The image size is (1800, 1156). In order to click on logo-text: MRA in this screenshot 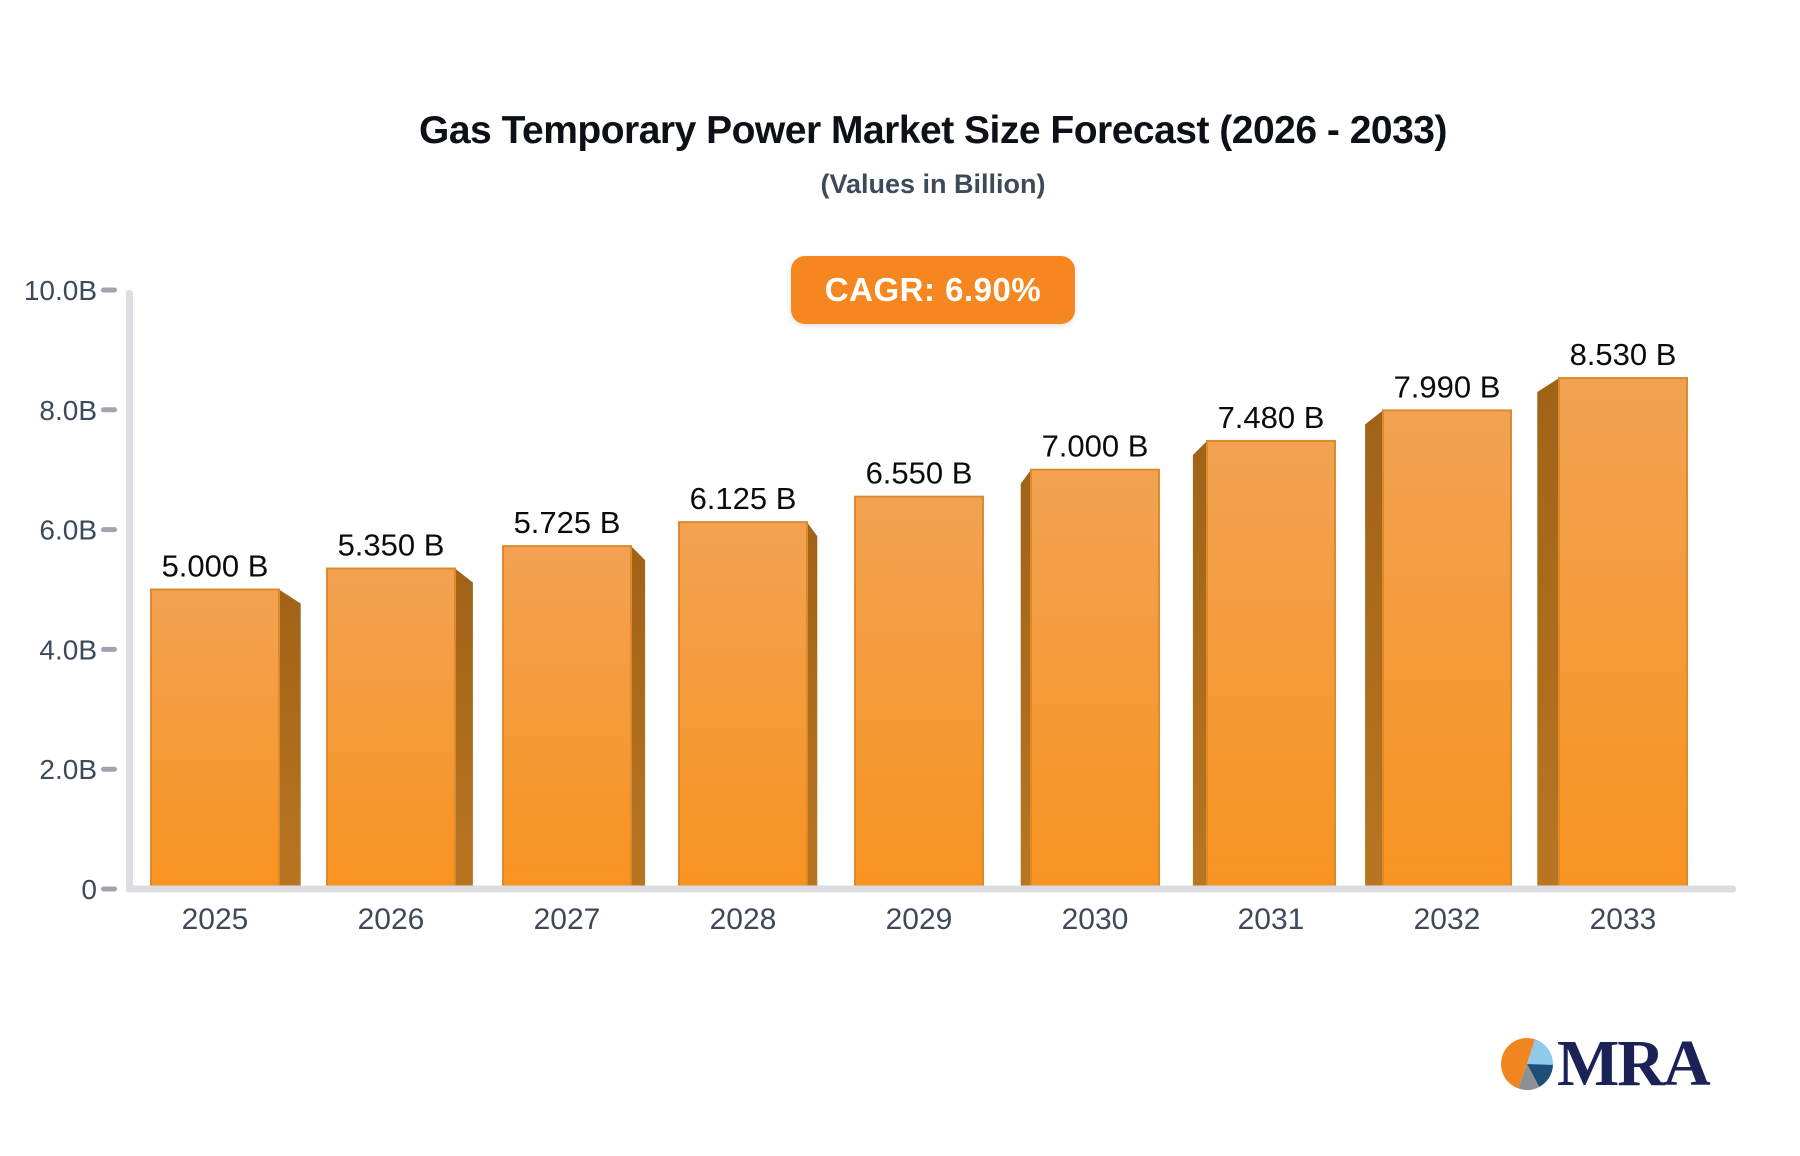, I will do `click(1634, 1063)`.